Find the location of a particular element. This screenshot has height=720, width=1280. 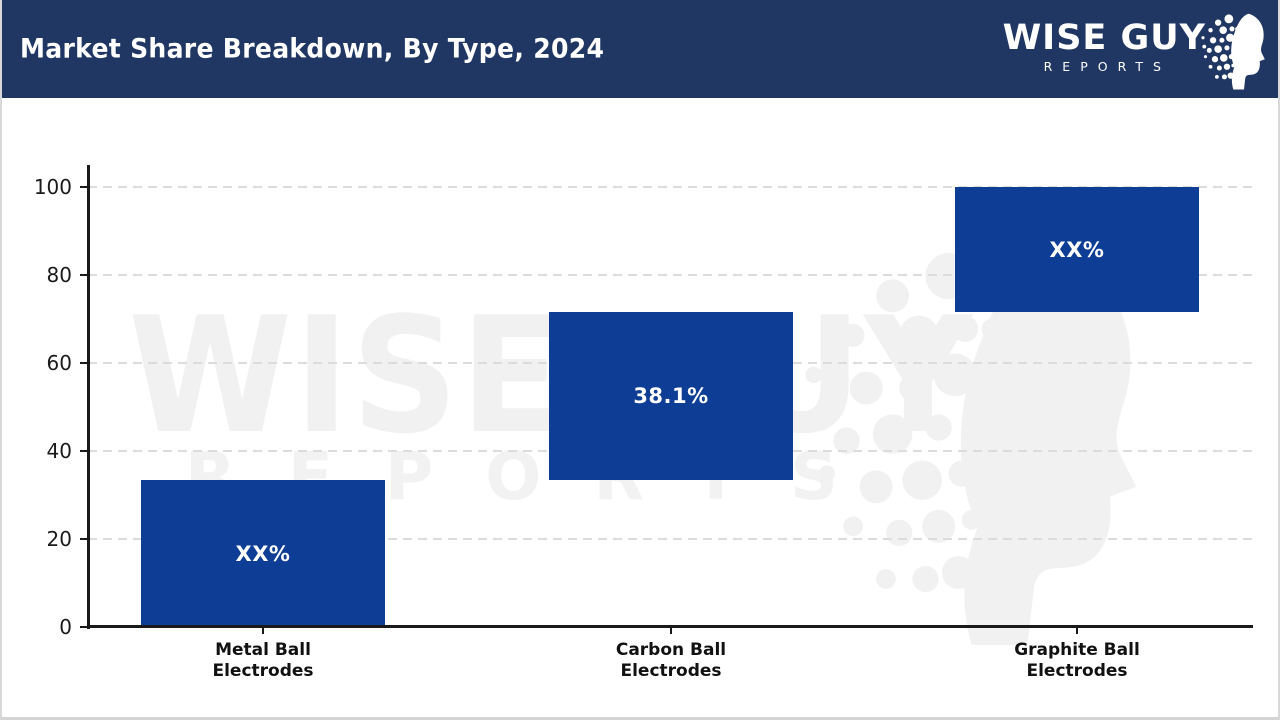

bar-value-label-graphite-ball-electrodes: XX% is located at coordinates (1077, 249).